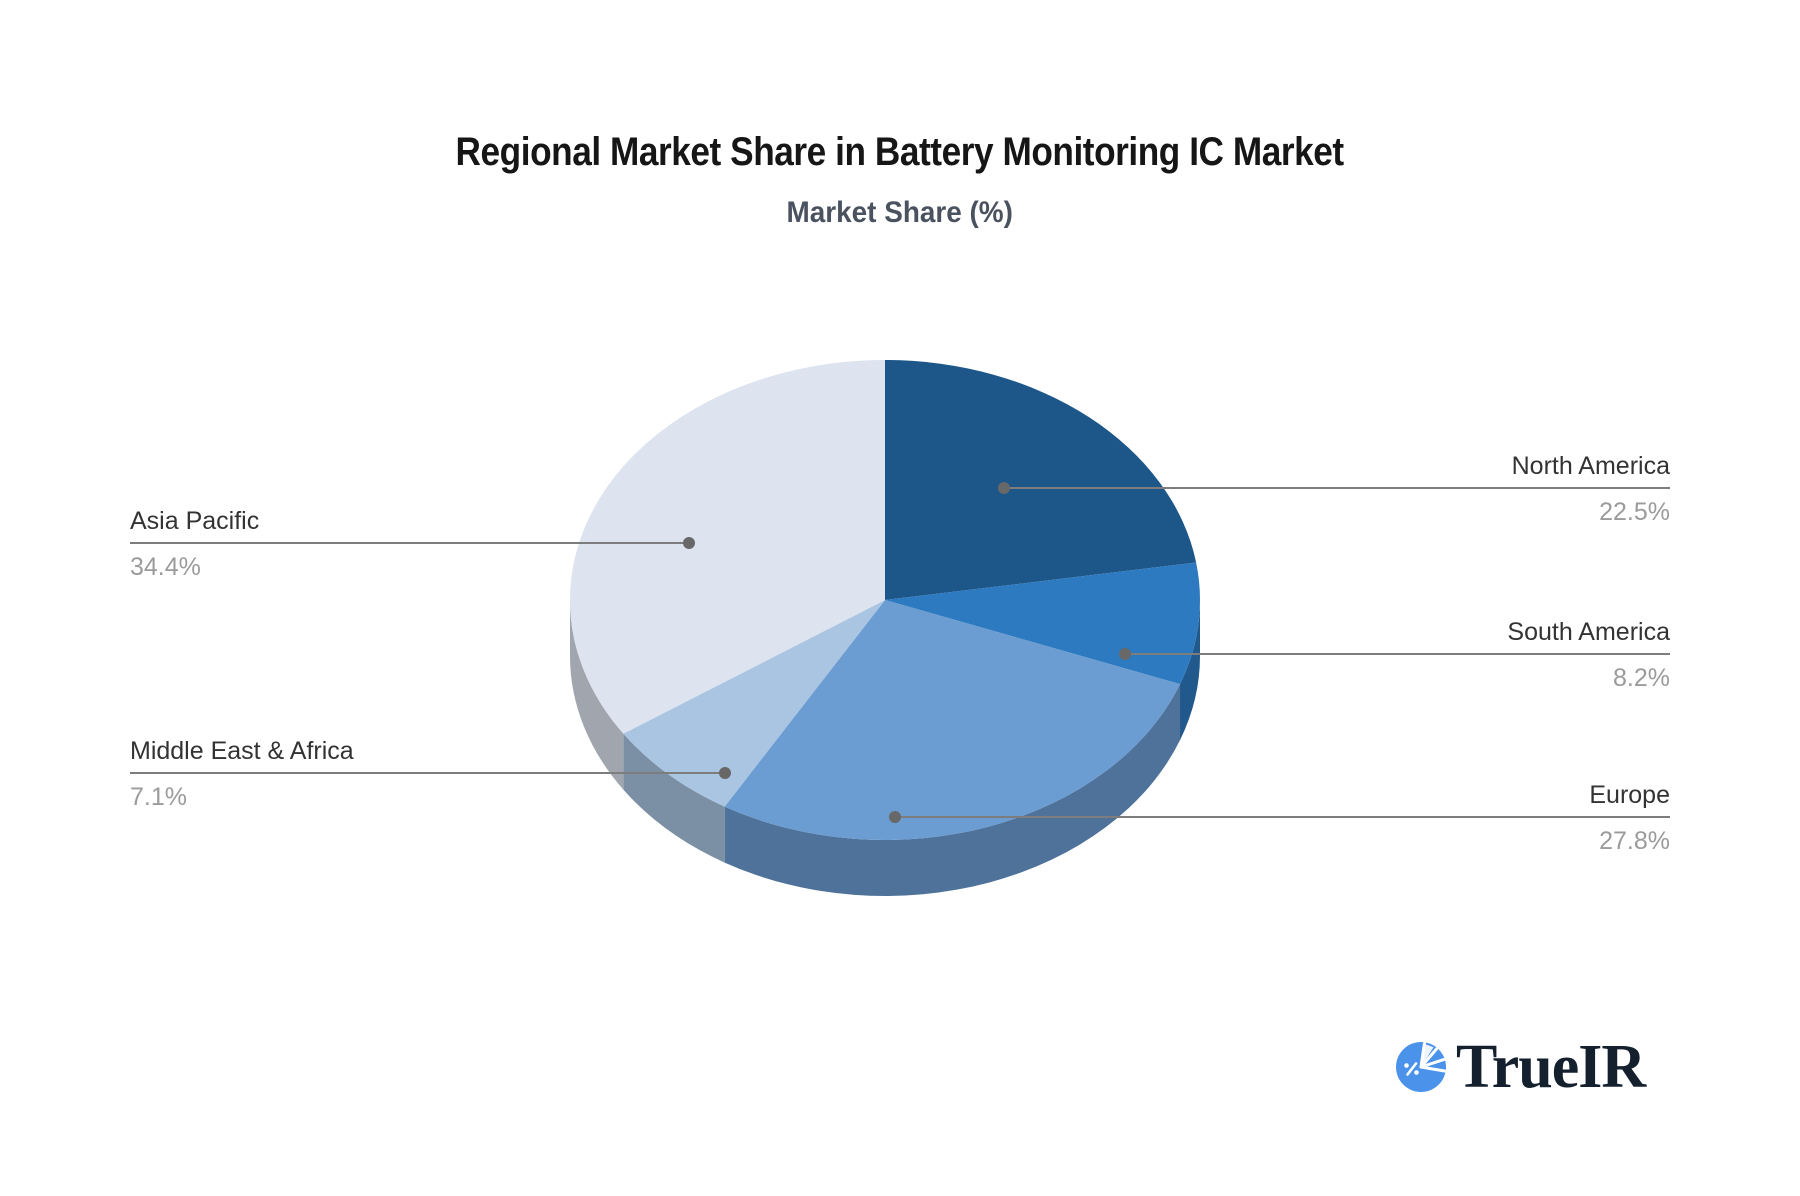  What do you see at coordinates (1634, 841) in the screenshot?
I see `value-europe: 27.8%` at bounding box center [1634, 841].